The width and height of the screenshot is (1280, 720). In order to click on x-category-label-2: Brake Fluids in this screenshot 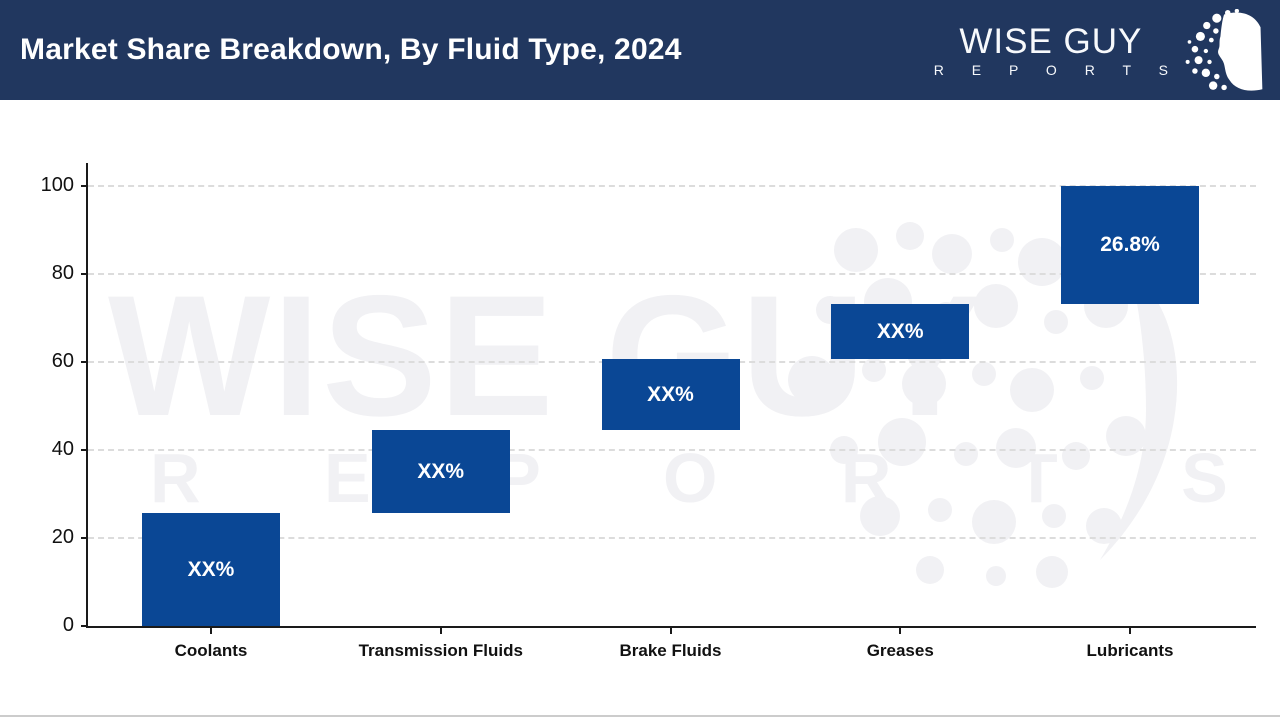, I will do `click(670, 650)`.